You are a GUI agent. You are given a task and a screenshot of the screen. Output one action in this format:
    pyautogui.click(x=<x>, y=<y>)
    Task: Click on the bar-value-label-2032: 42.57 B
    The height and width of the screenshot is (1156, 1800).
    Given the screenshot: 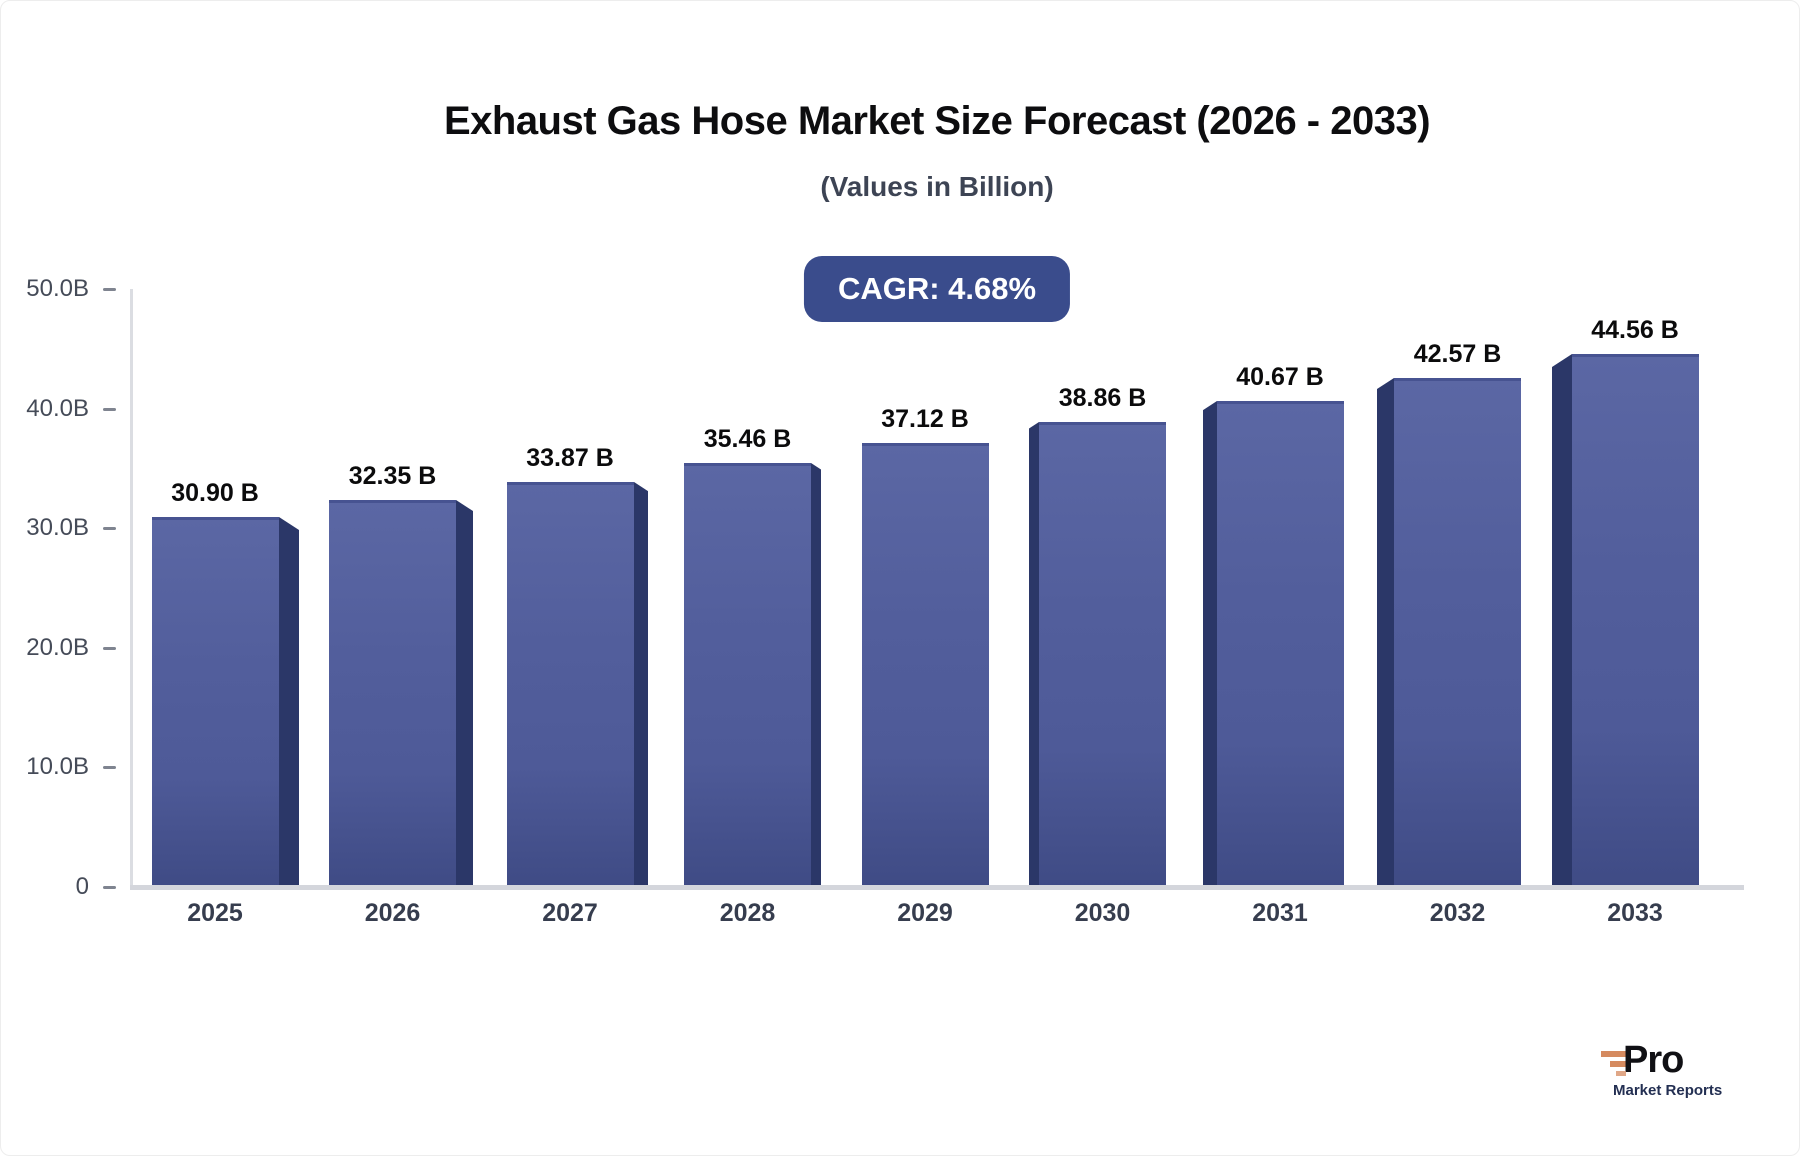 What is the action you would take?
    pyautogui.click(x=1457, y=353)
    